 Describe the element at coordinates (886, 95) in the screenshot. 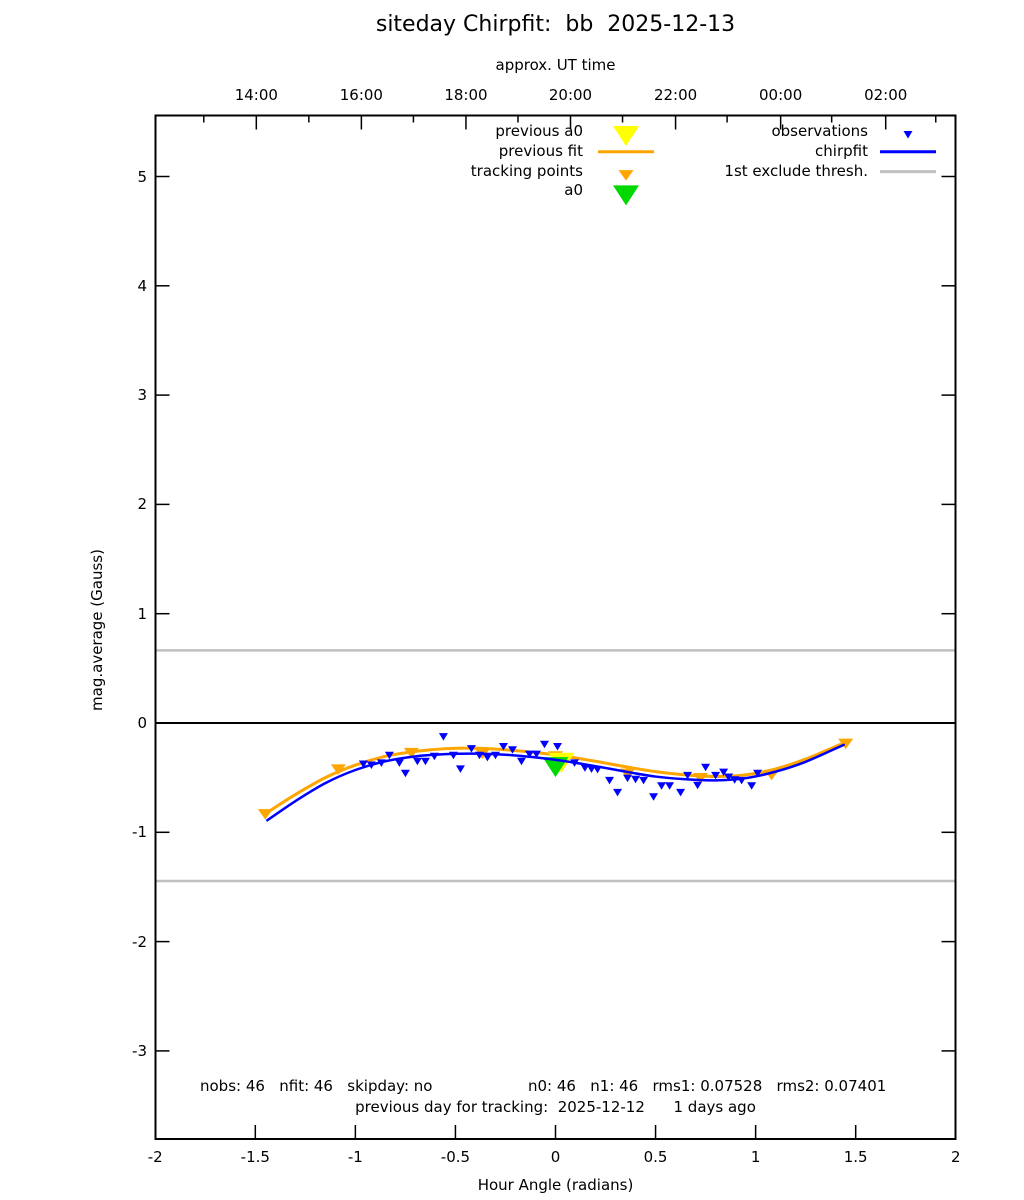

I see `top-tick-label: 02:00` at that location.